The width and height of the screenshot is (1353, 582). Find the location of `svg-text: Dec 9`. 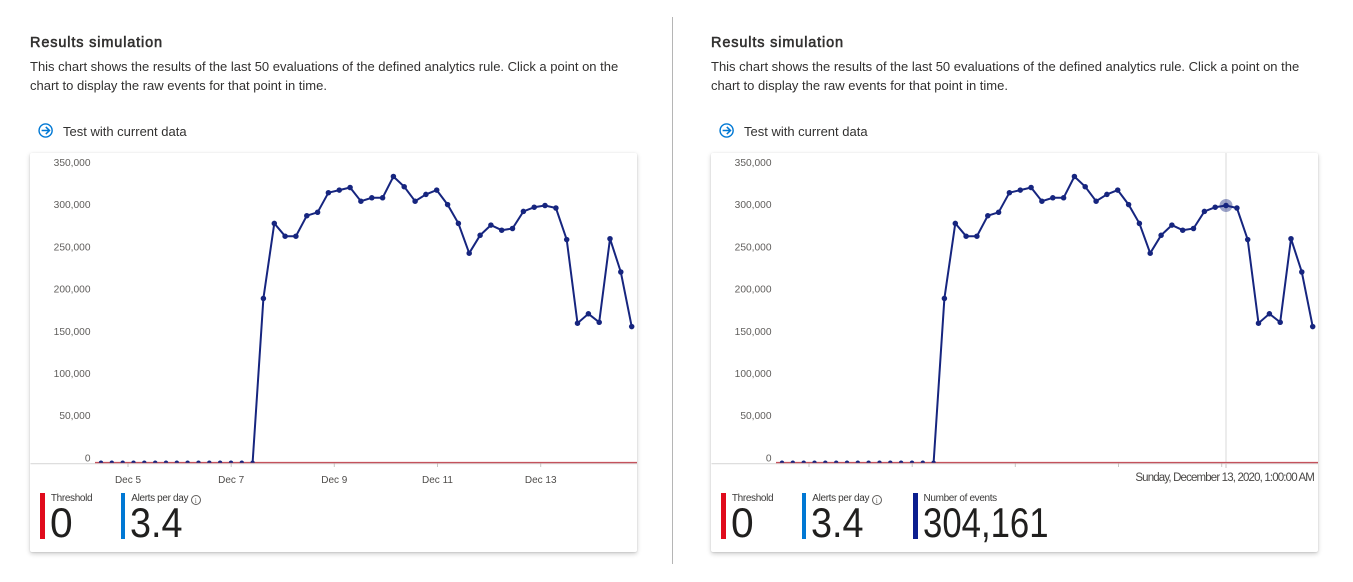

svg-text: Dec 9 is located at coordinates (334, 480).